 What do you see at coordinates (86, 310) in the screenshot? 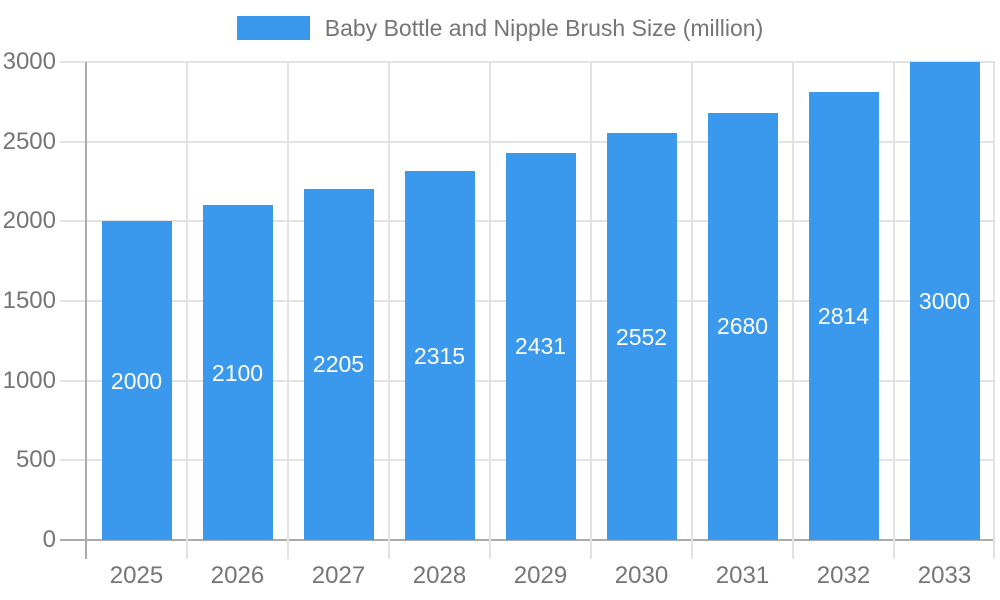
I see `y-axis-line` at bounding box center [86, 310].